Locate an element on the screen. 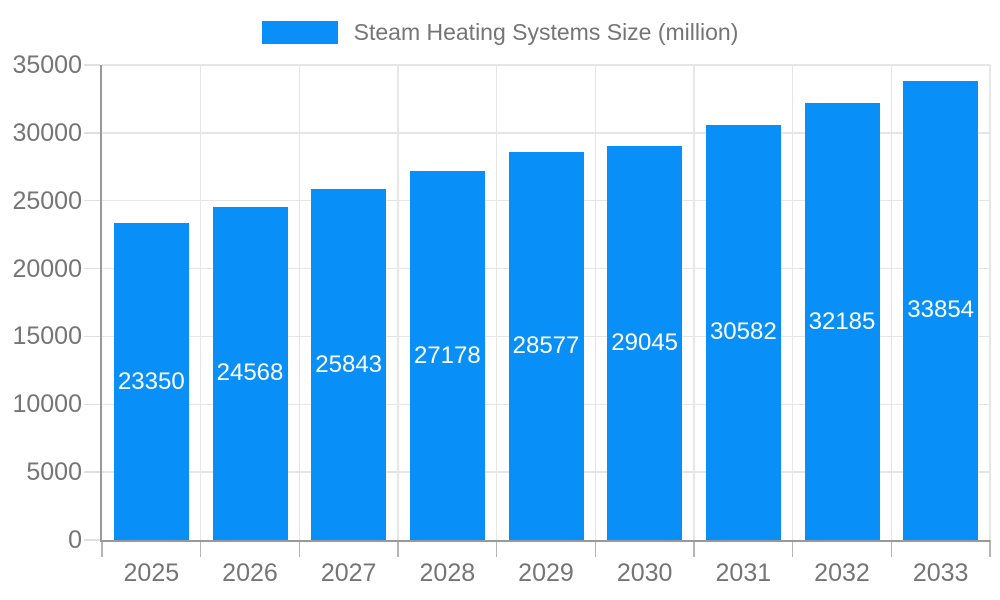  bar-value-label: 30582 is located at coordinates (743, 332).